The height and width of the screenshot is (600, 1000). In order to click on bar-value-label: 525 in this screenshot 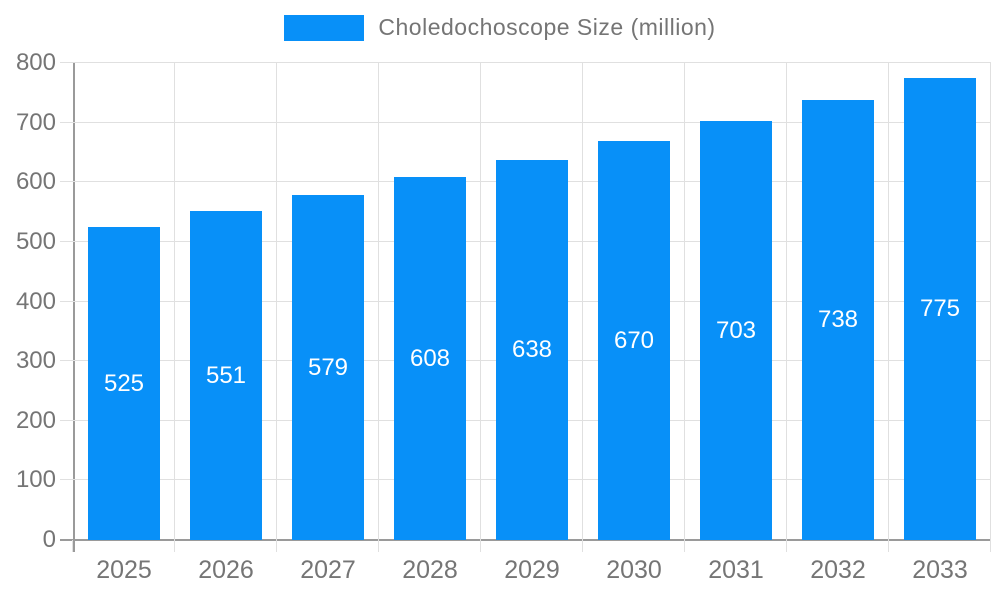, I will do `click(124, 383)`.